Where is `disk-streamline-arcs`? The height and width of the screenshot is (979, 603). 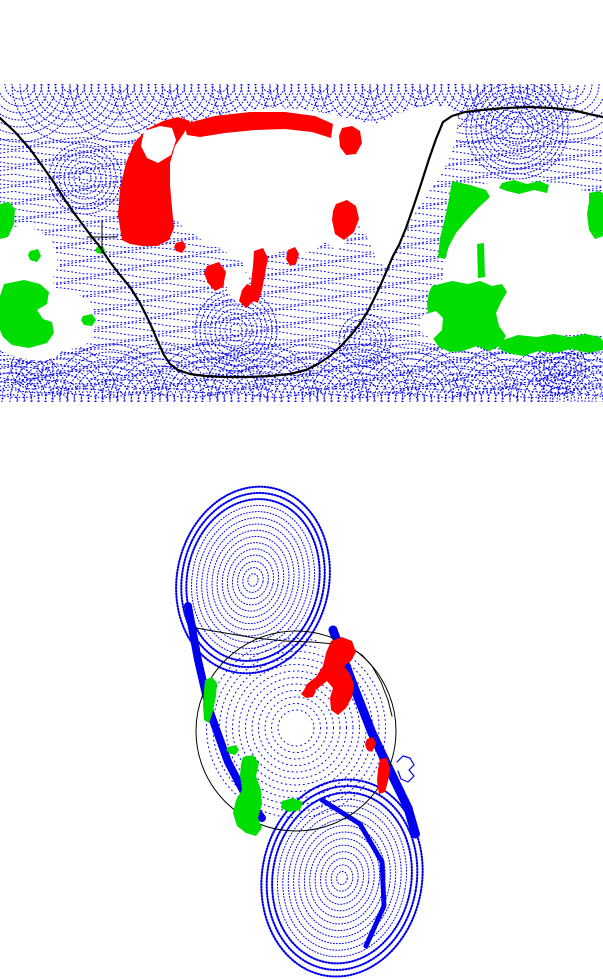 disk-streamline-arcs is located at coordinates (296, 728).